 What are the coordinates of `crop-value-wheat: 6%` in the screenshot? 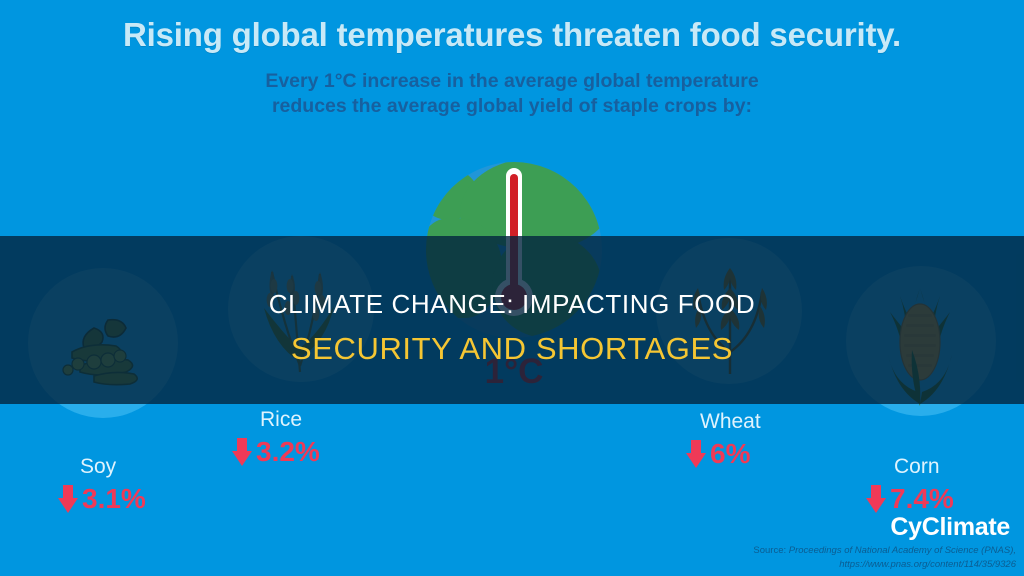 It's located at (730, 453).